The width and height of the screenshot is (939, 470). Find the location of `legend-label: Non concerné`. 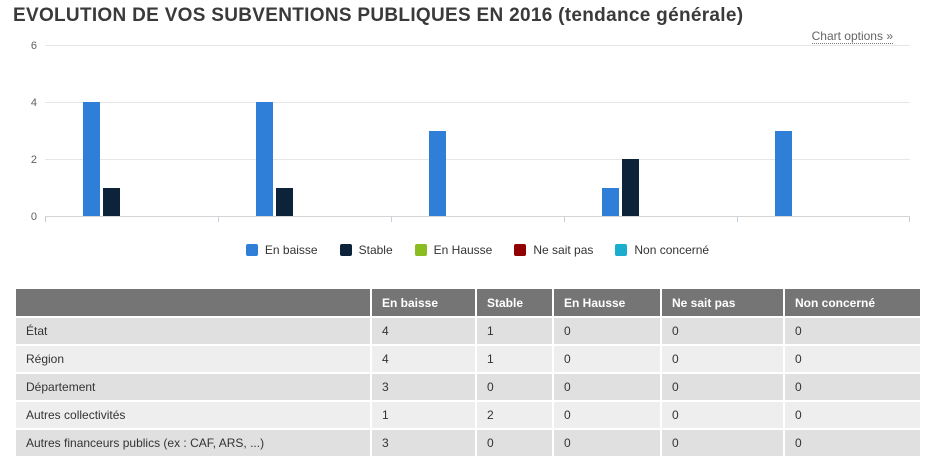

legend-label: Non concerné is located at coordinates (672, 250).